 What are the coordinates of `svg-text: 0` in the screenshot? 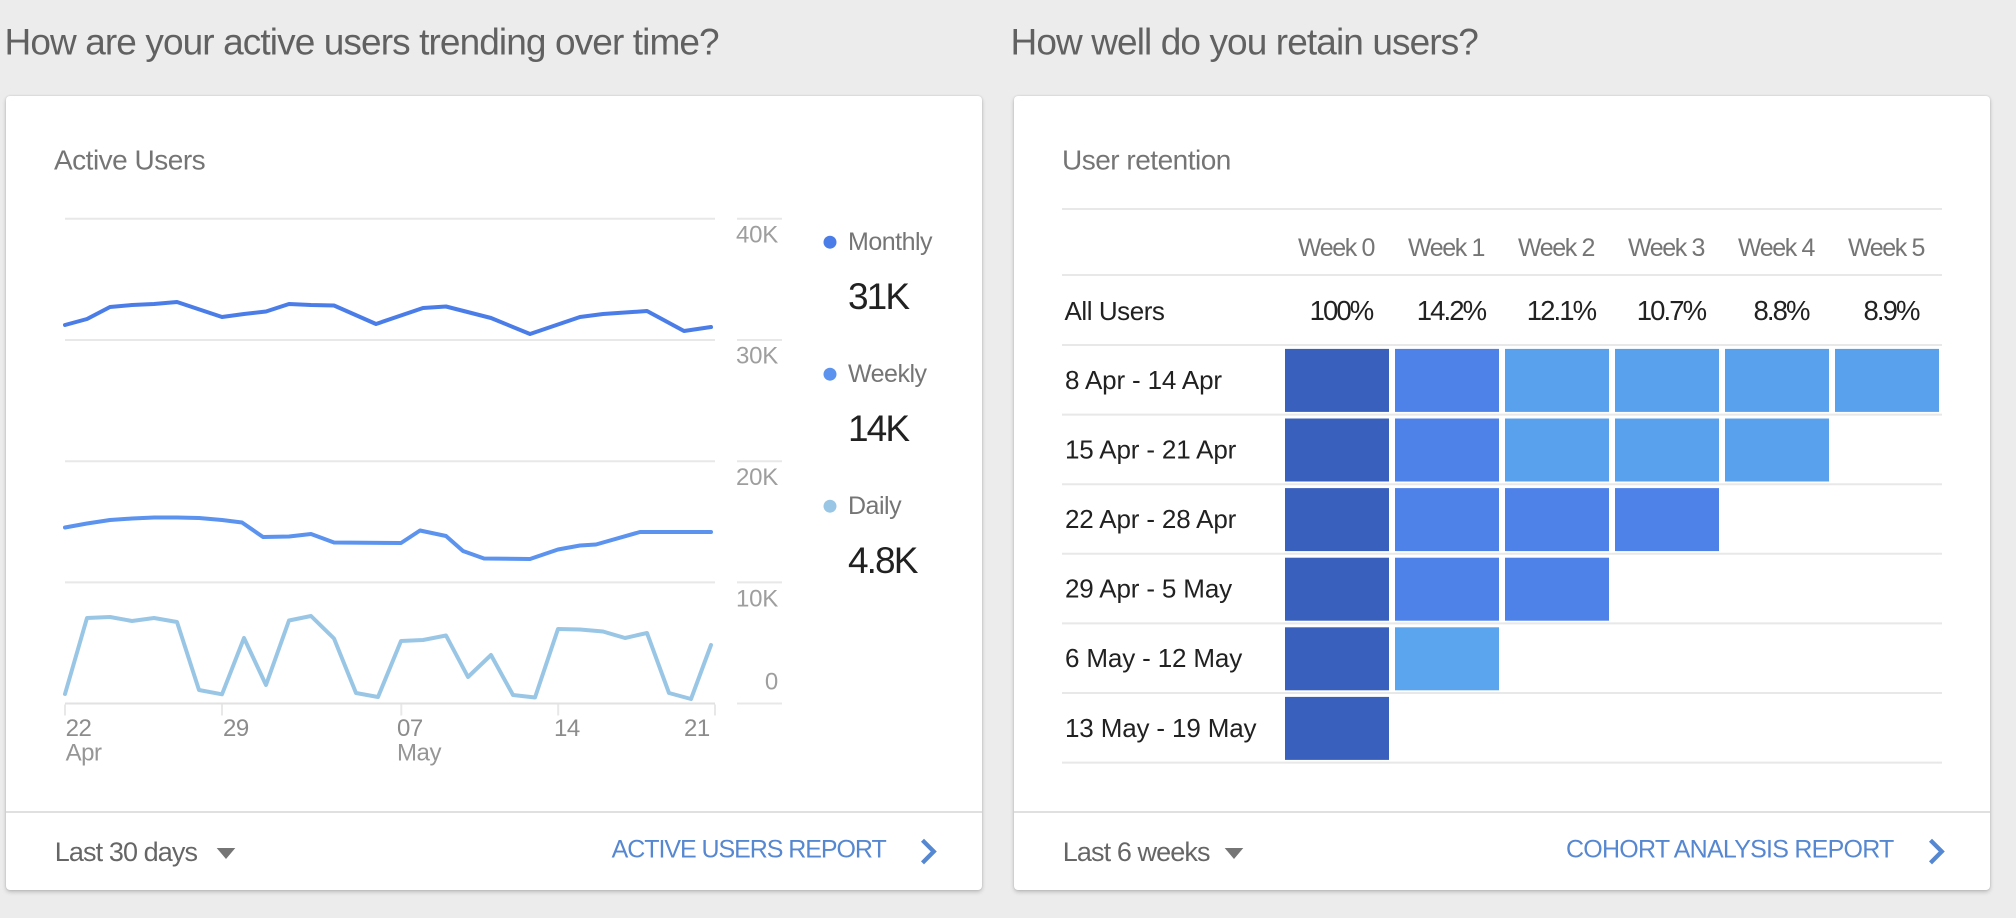 It's located at (771, 682).